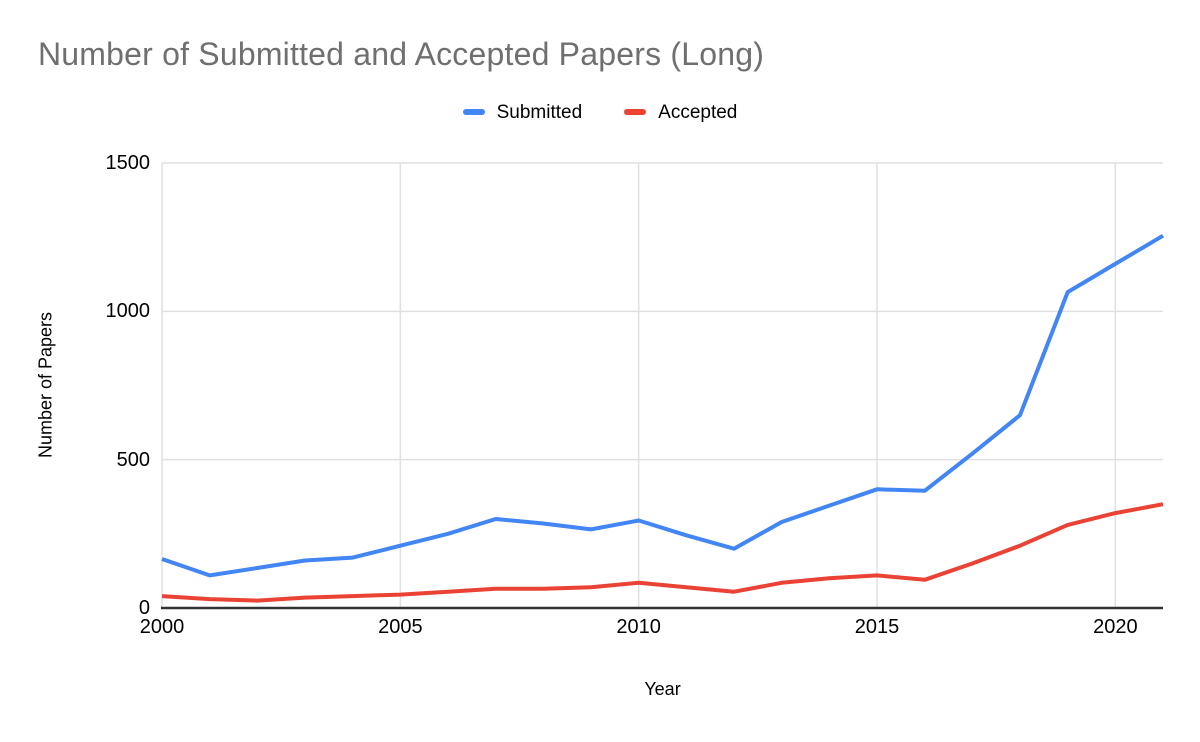 The height and width of the screenshot is (742, 1200). I want to click on legend-item-accepted: Accepted, so click(680, 112).